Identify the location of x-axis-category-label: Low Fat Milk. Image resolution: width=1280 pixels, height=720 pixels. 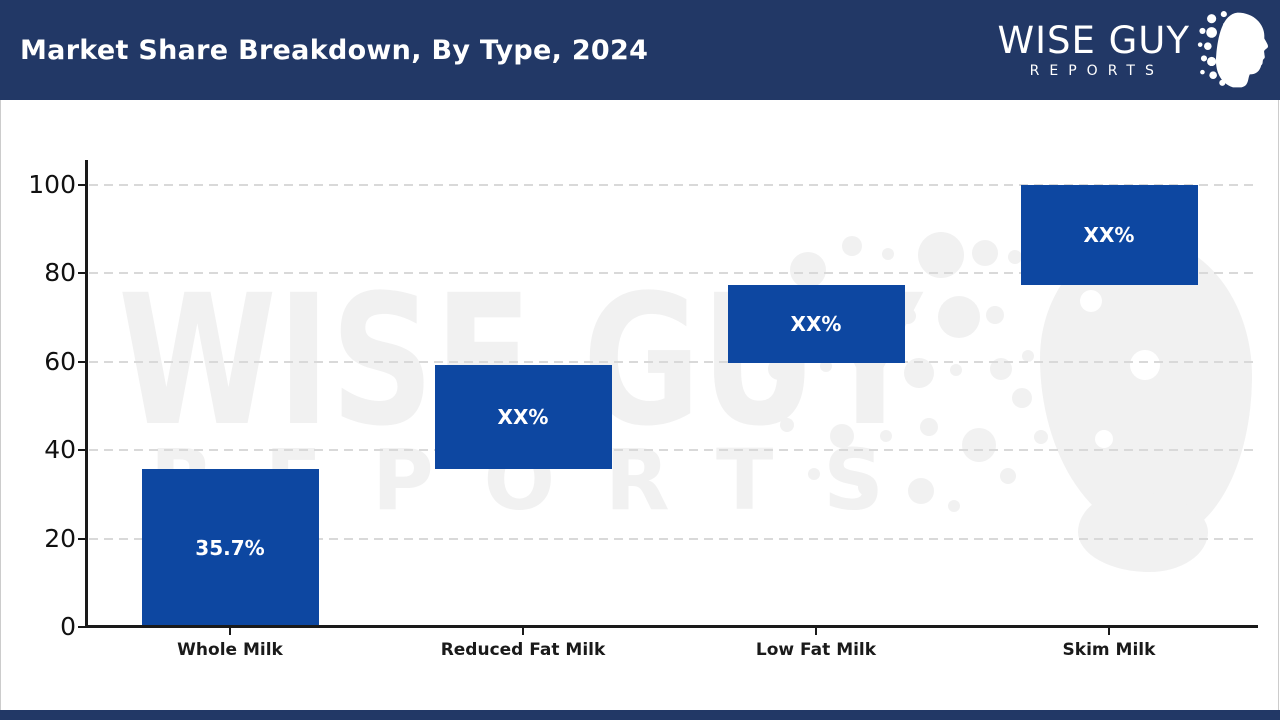
(816, 650).